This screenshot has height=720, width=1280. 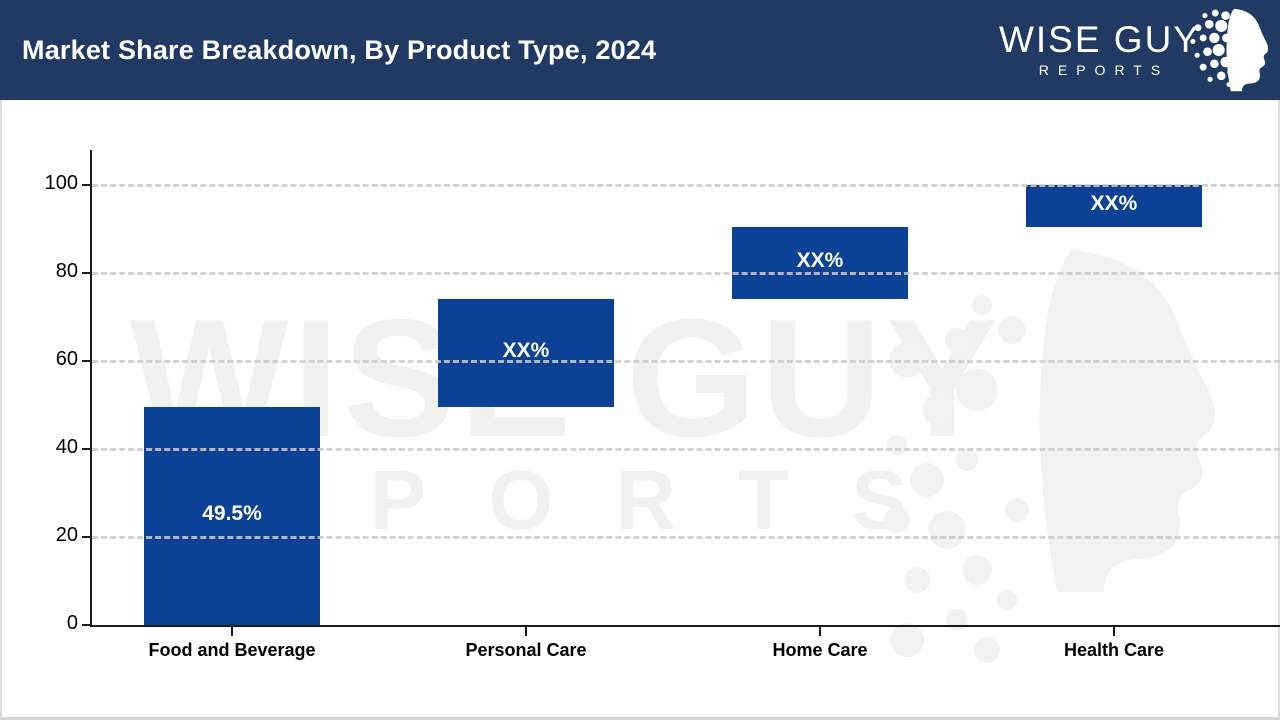 I want to click on logo-text: WISE GUY REPORTS, so click(x=1099, y=50).